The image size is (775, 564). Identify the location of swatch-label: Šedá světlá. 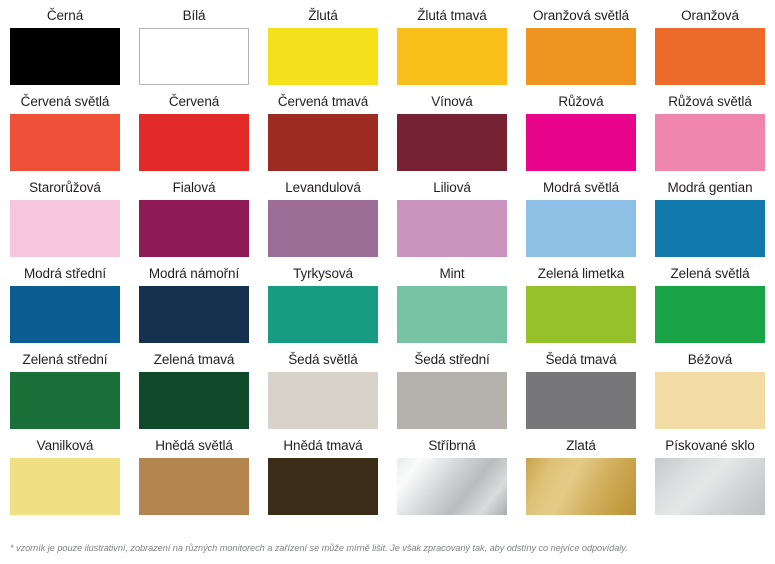
(323, 359).